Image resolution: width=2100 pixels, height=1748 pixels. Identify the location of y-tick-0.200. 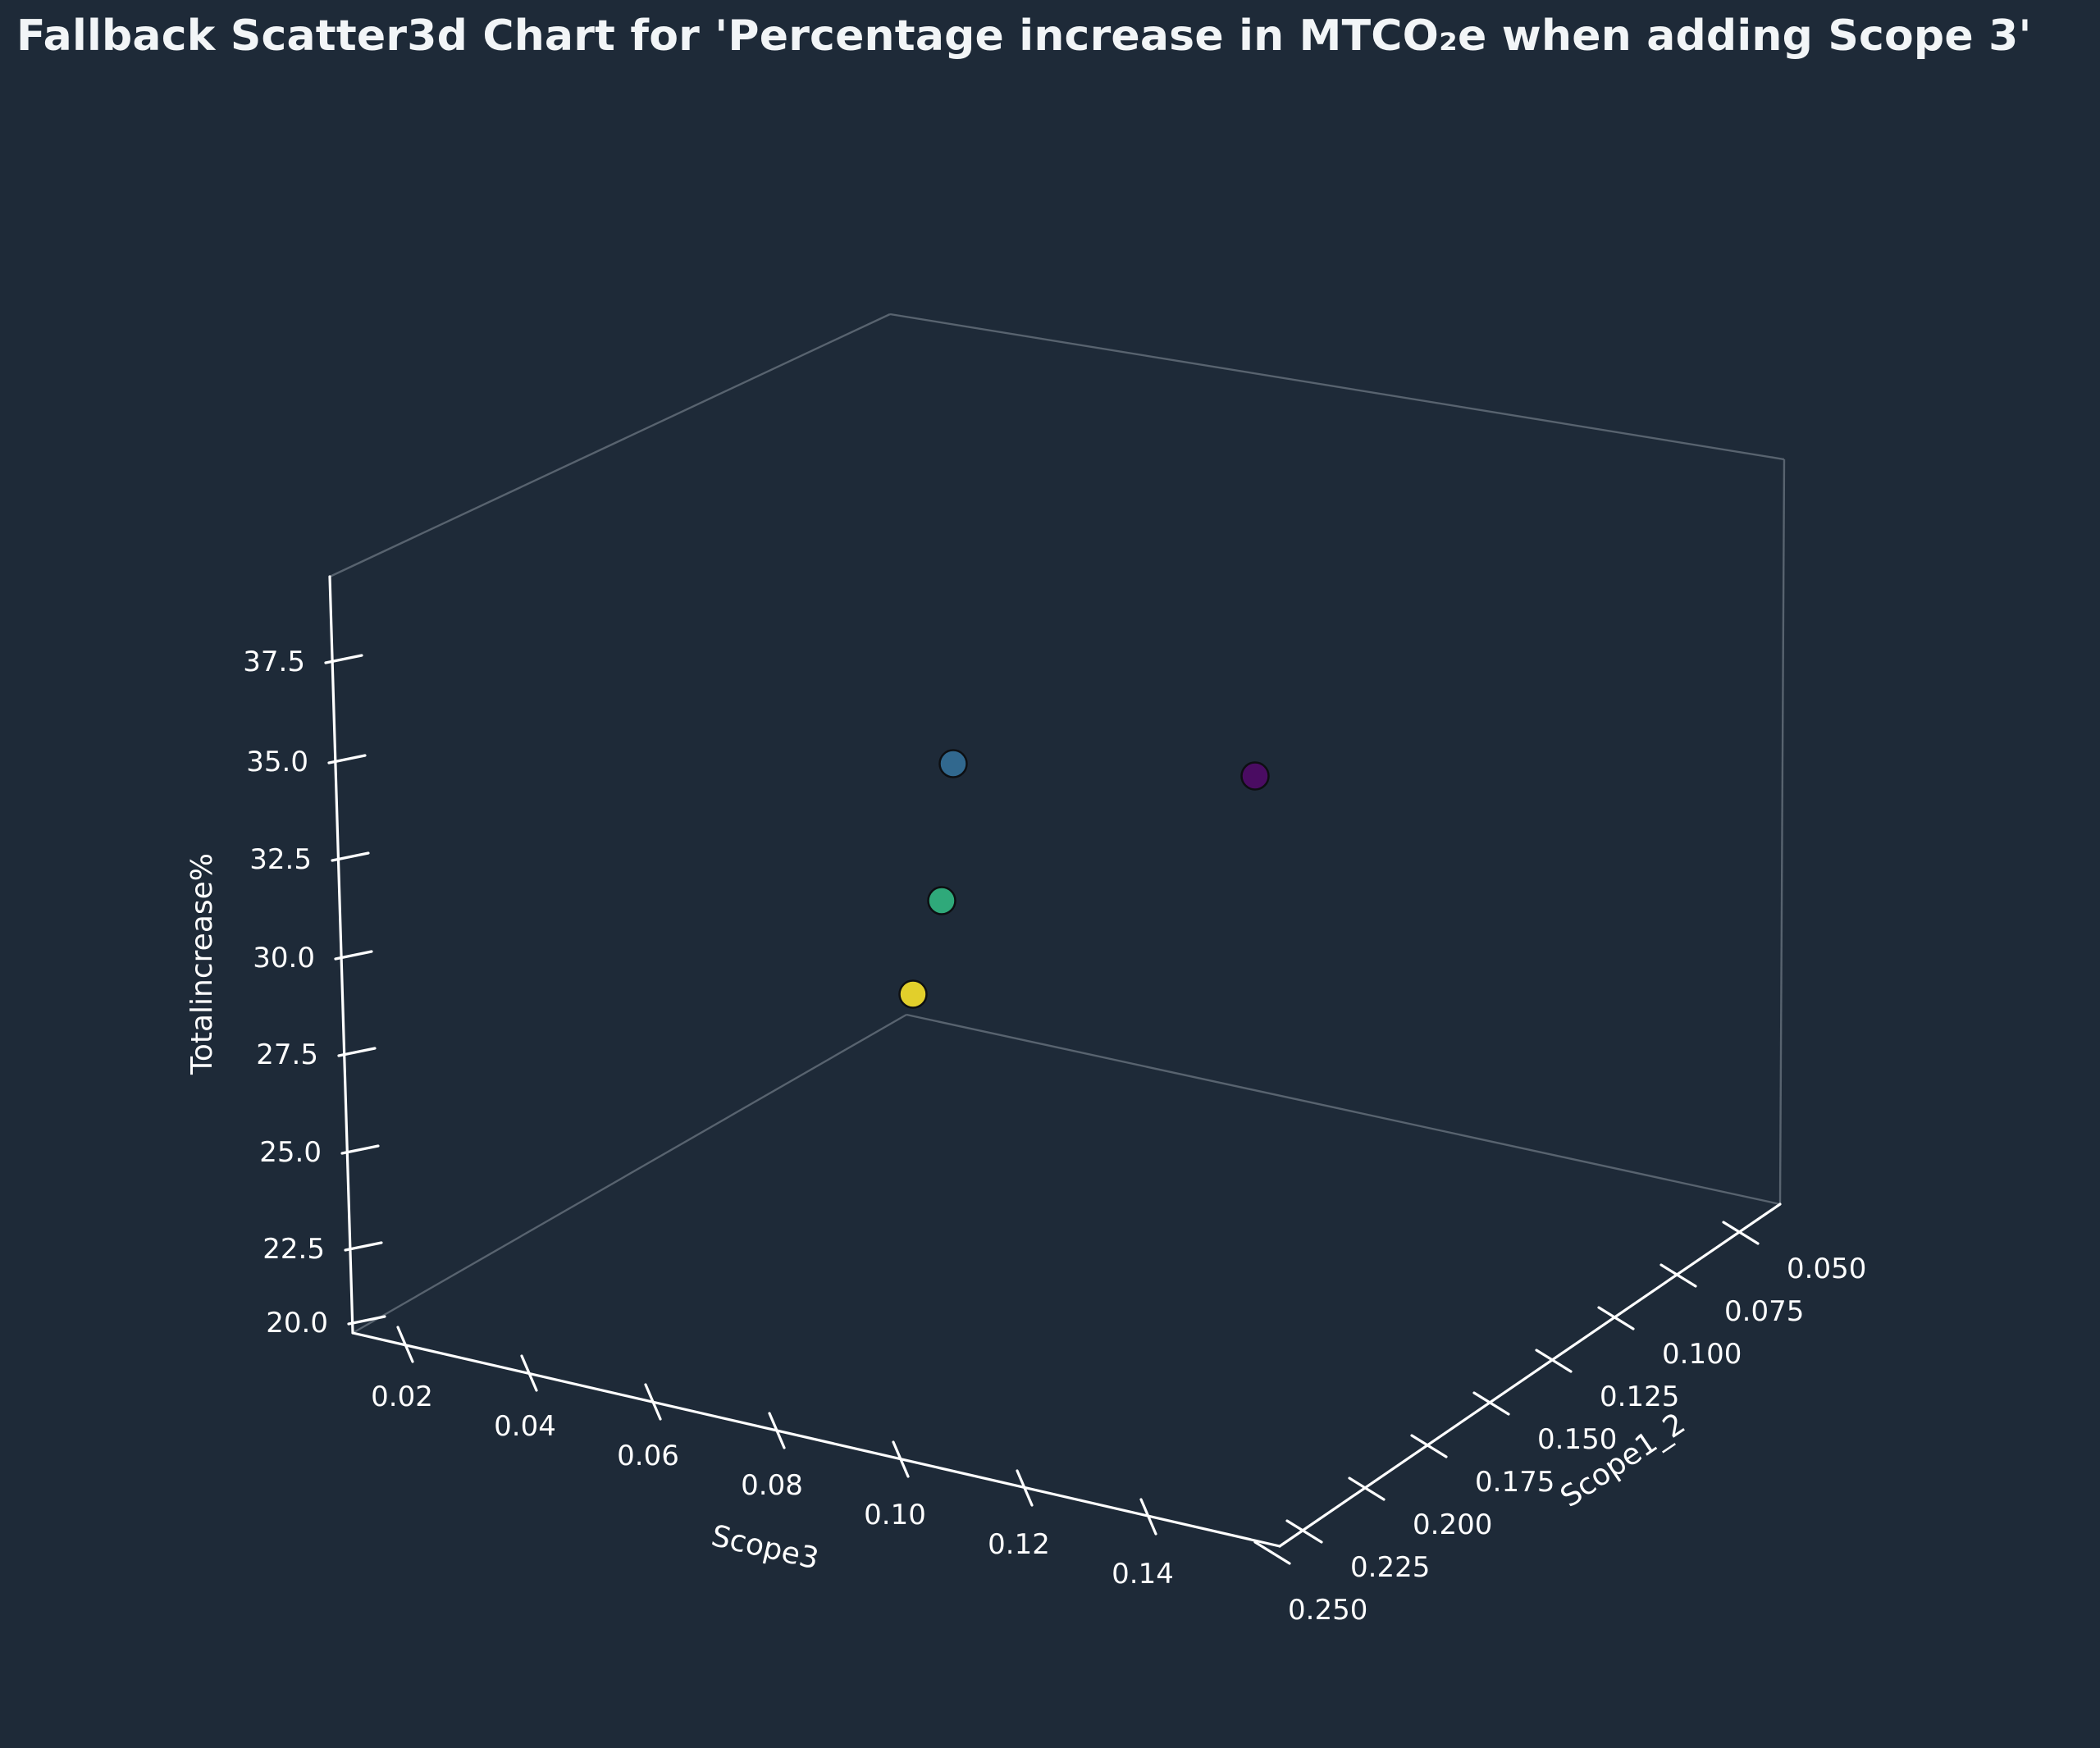
(1367, 1488).